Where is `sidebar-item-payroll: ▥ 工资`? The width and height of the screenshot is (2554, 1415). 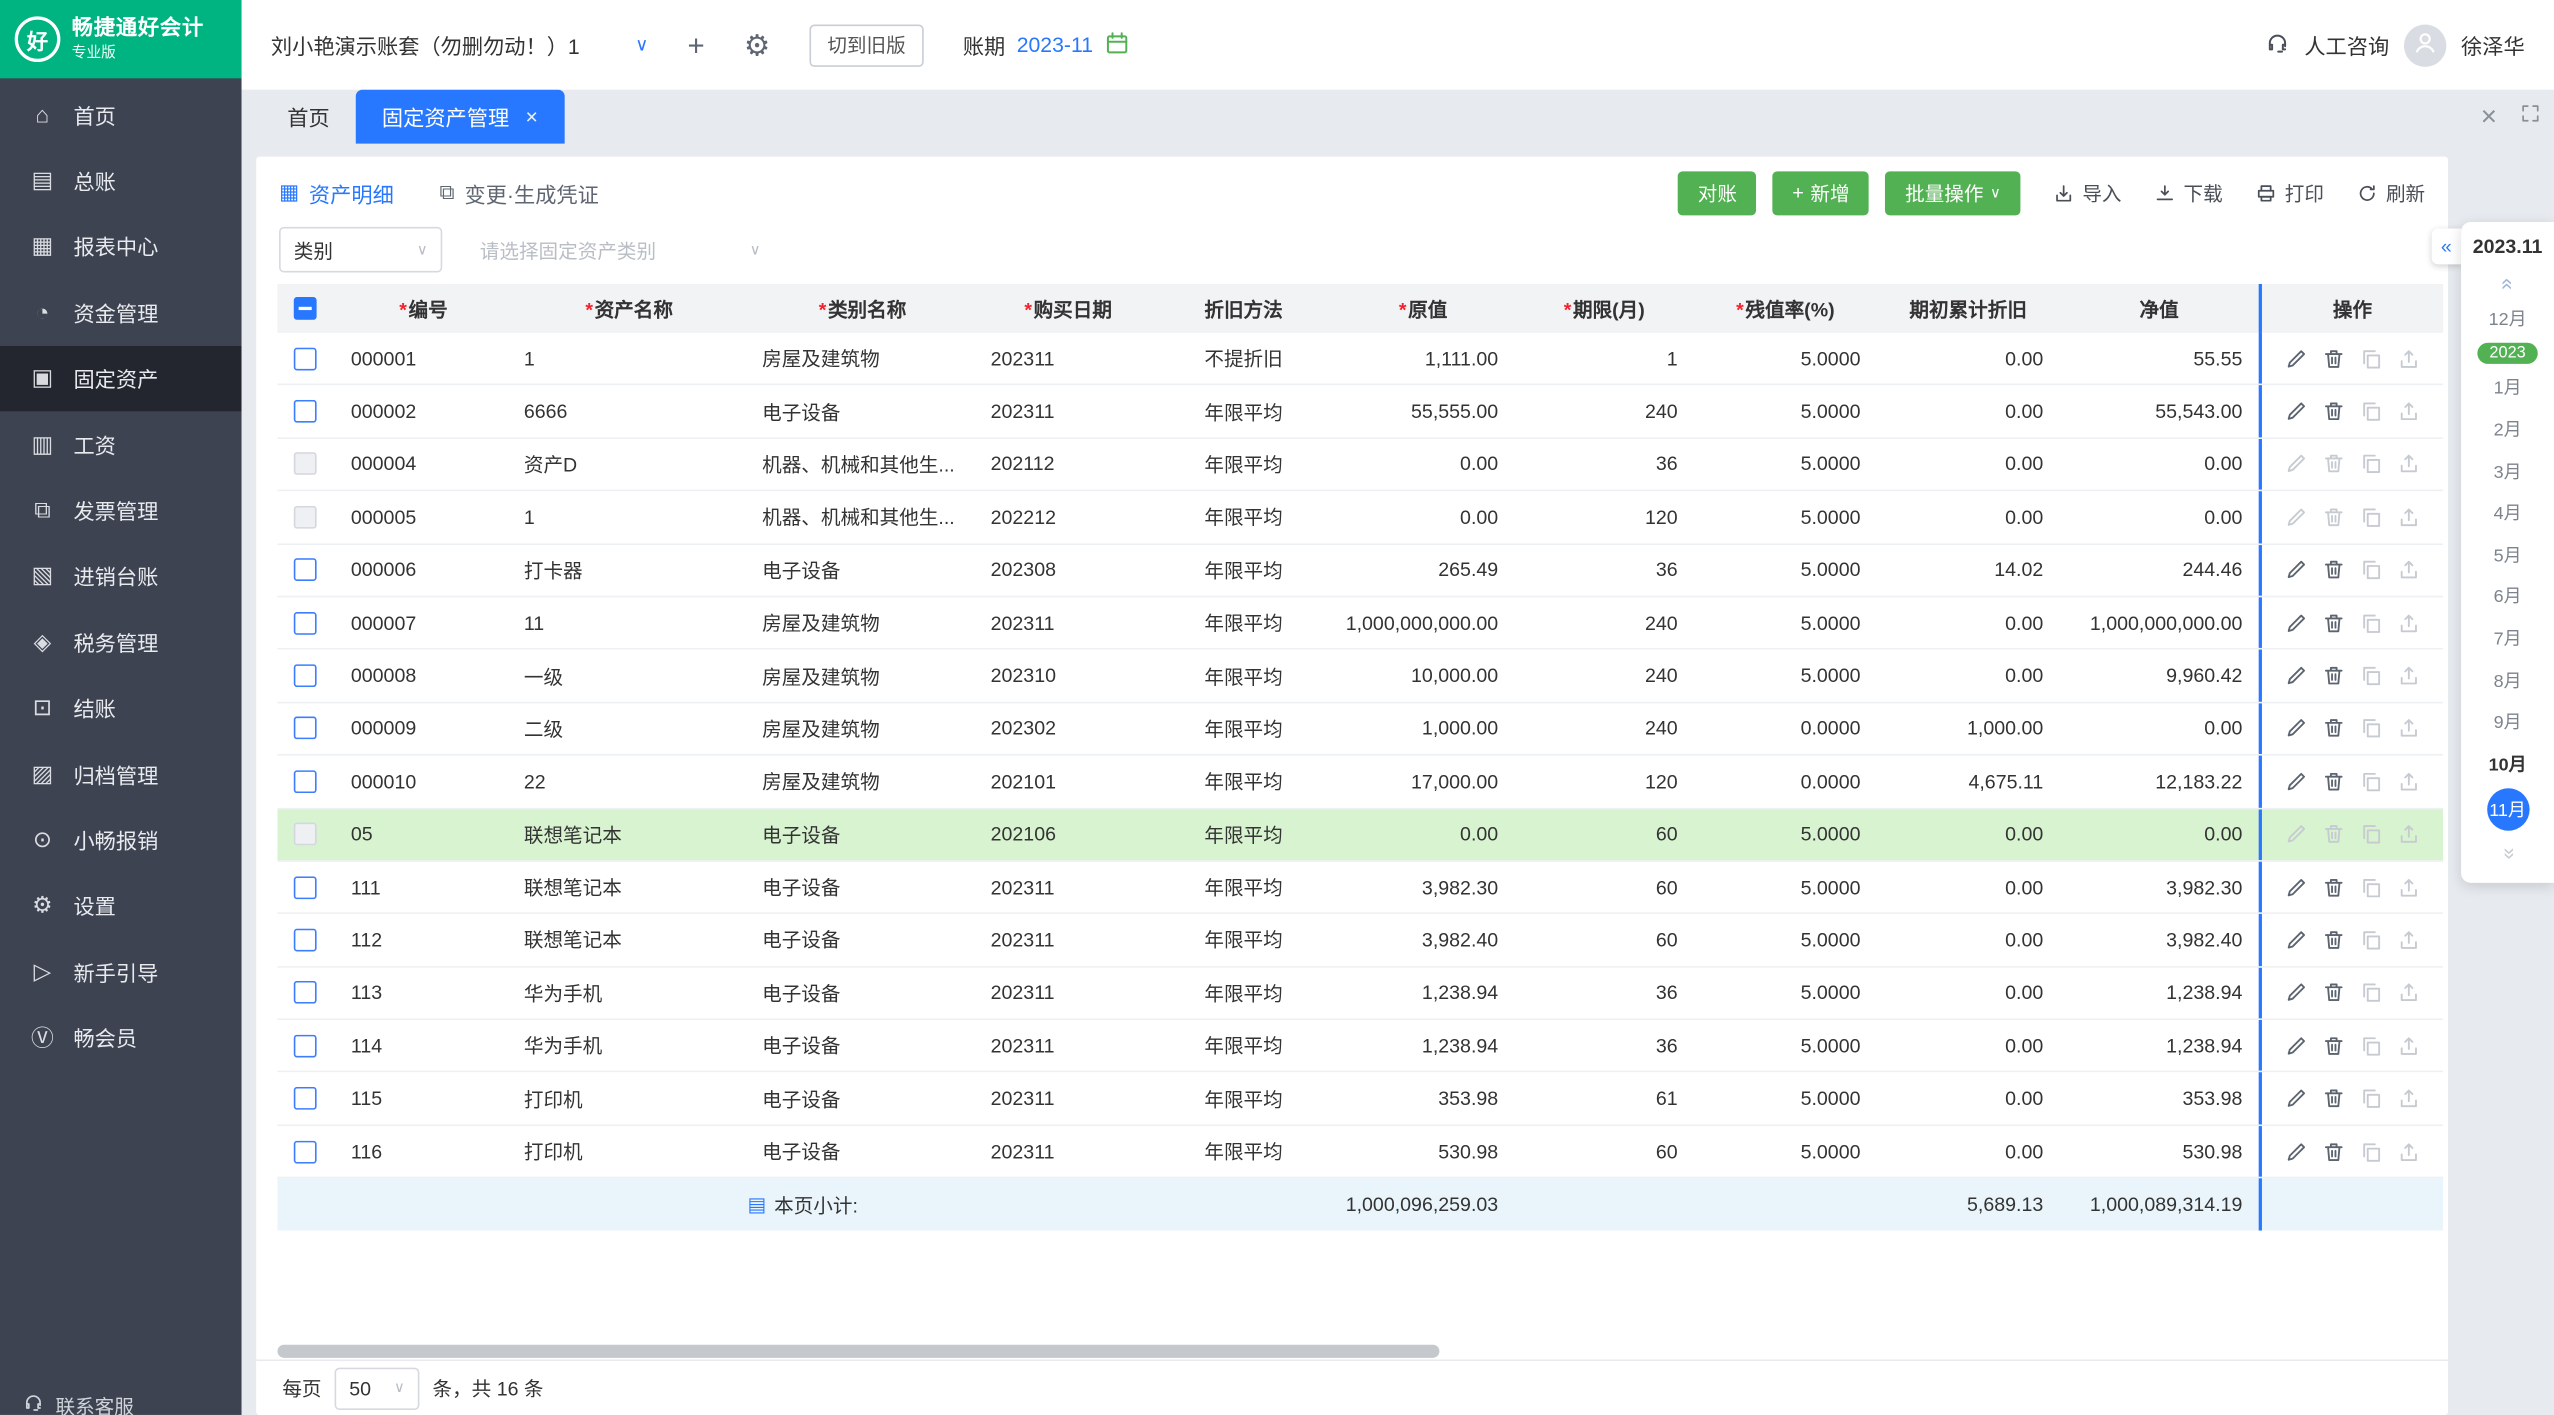 sidebar-item-payroll: ▥ 工资 is located at coordinates (121, 444).